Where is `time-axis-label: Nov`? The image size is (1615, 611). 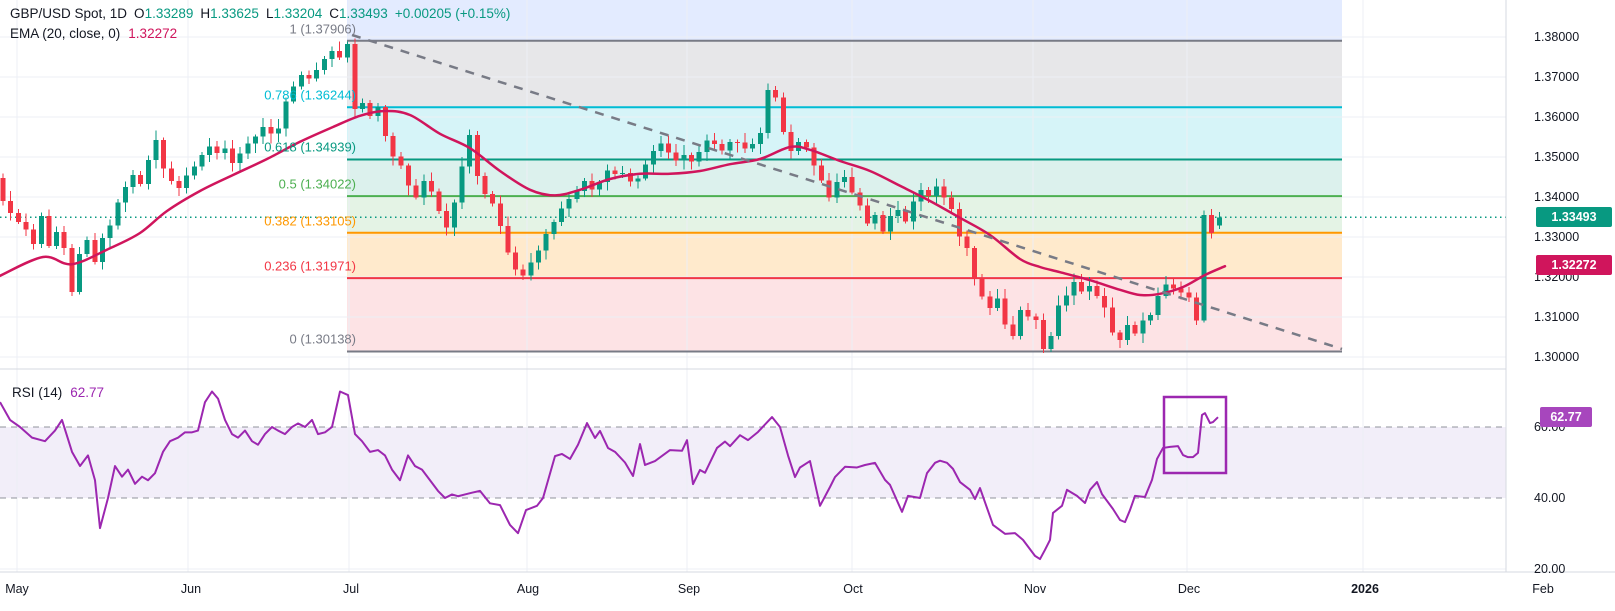 time-axis-label: Nov is located at coordinates (1035, 589).